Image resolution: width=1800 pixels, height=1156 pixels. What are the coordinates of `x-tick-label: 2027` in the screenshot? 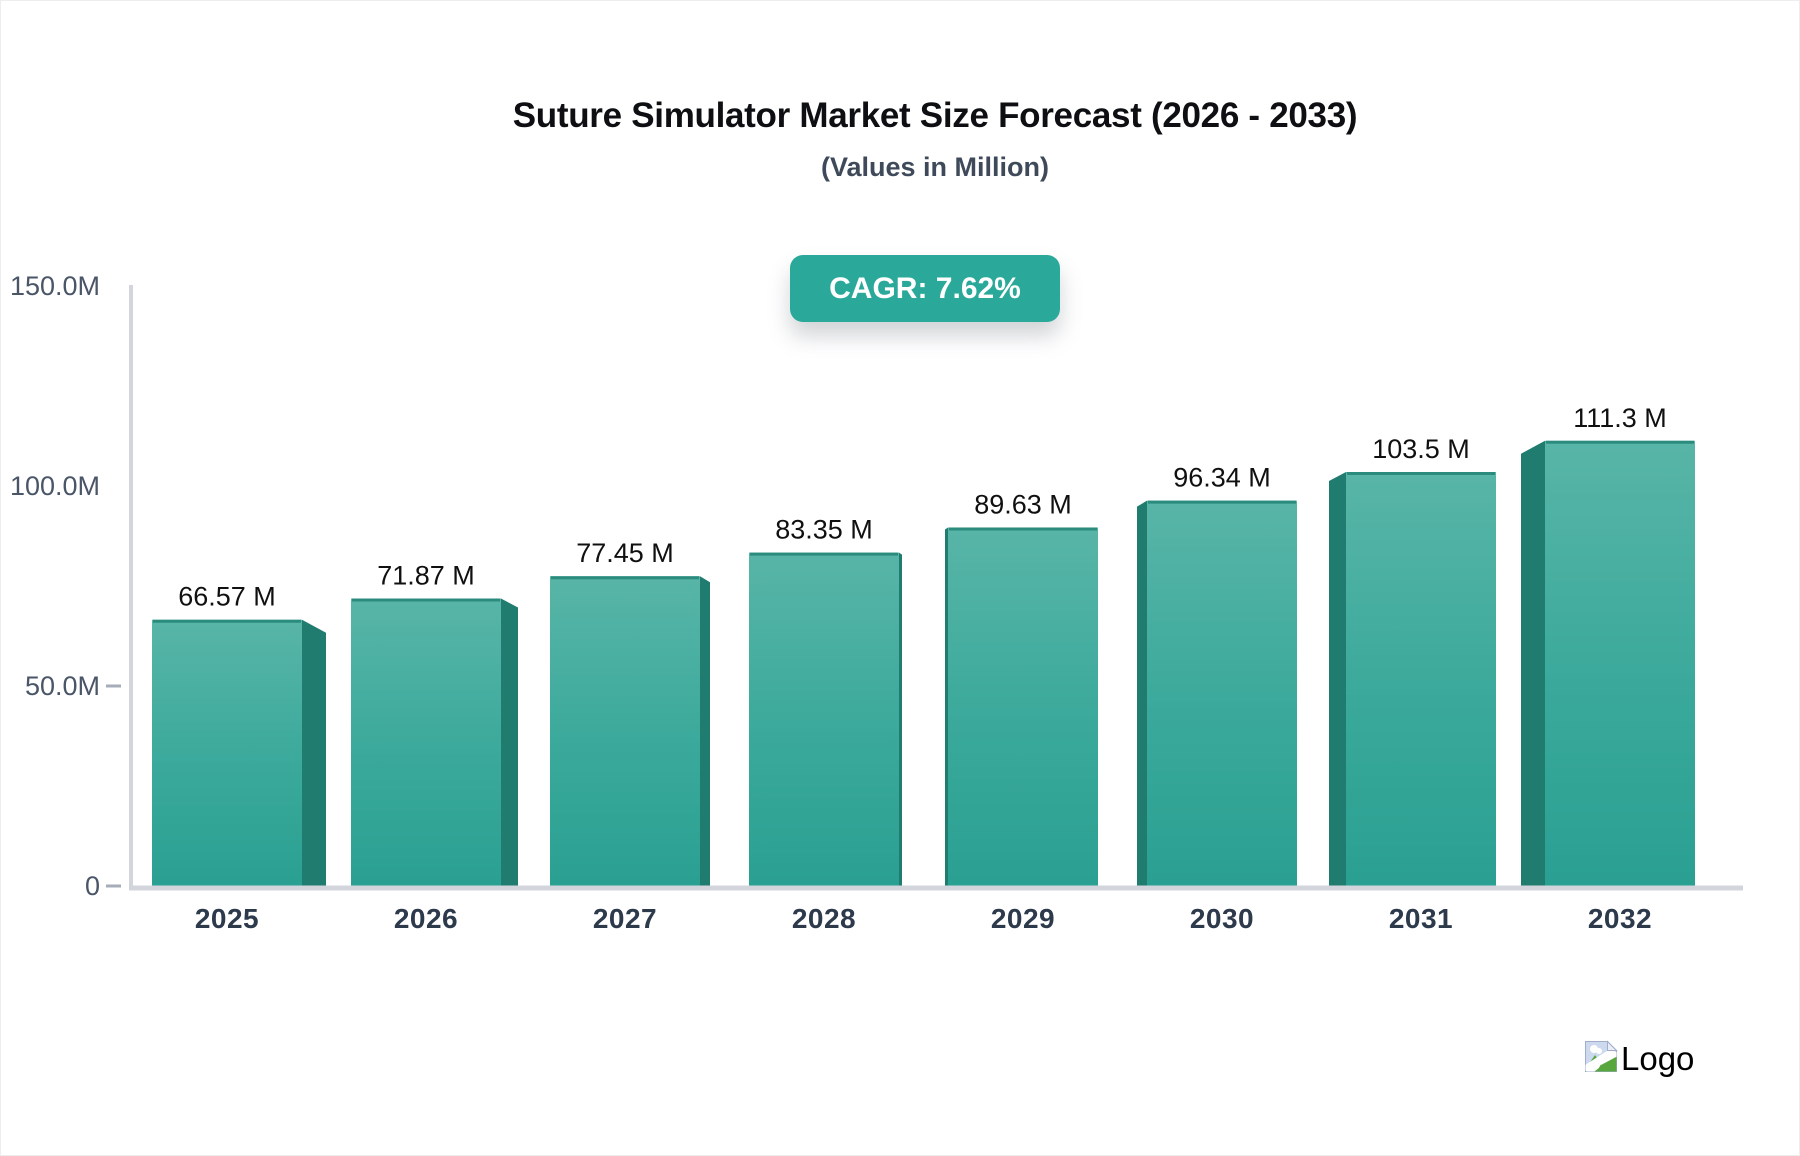 It's located at (625, 918).